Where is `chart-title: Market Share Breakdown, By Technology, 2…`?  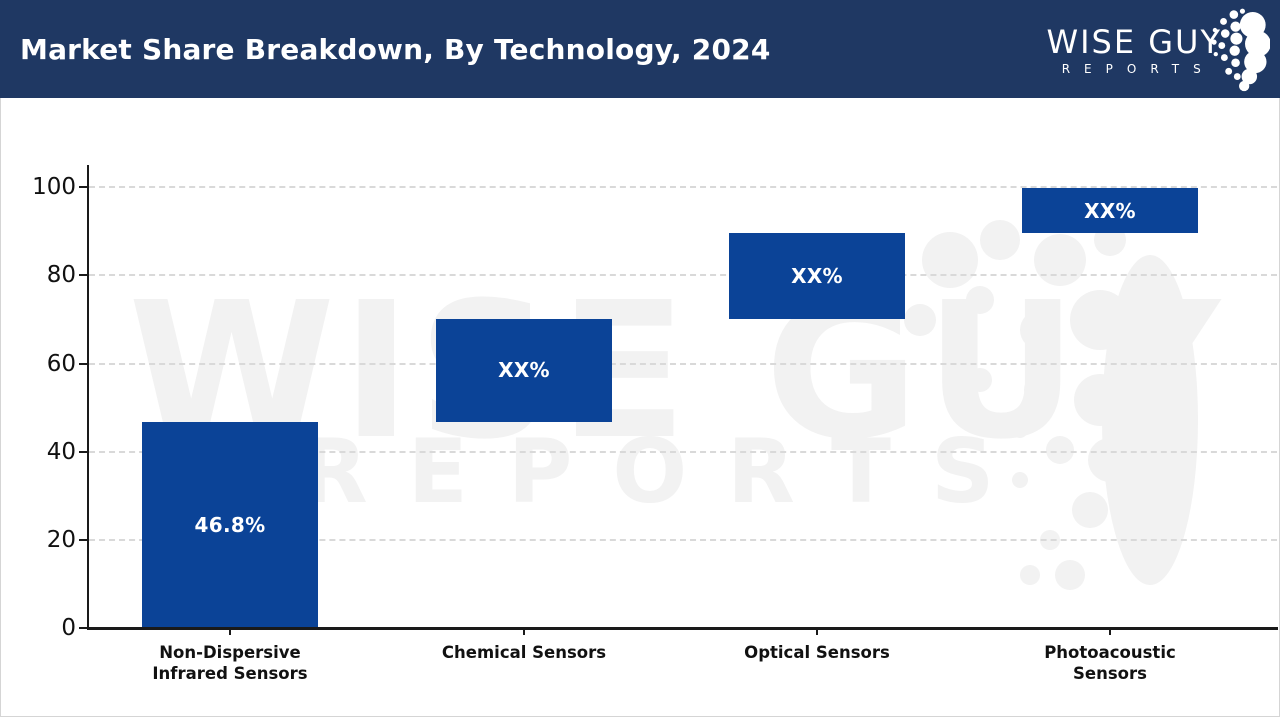 chart-title: Market Share Breakdown, By Technology, 2… is located at coordinates (395, 49).